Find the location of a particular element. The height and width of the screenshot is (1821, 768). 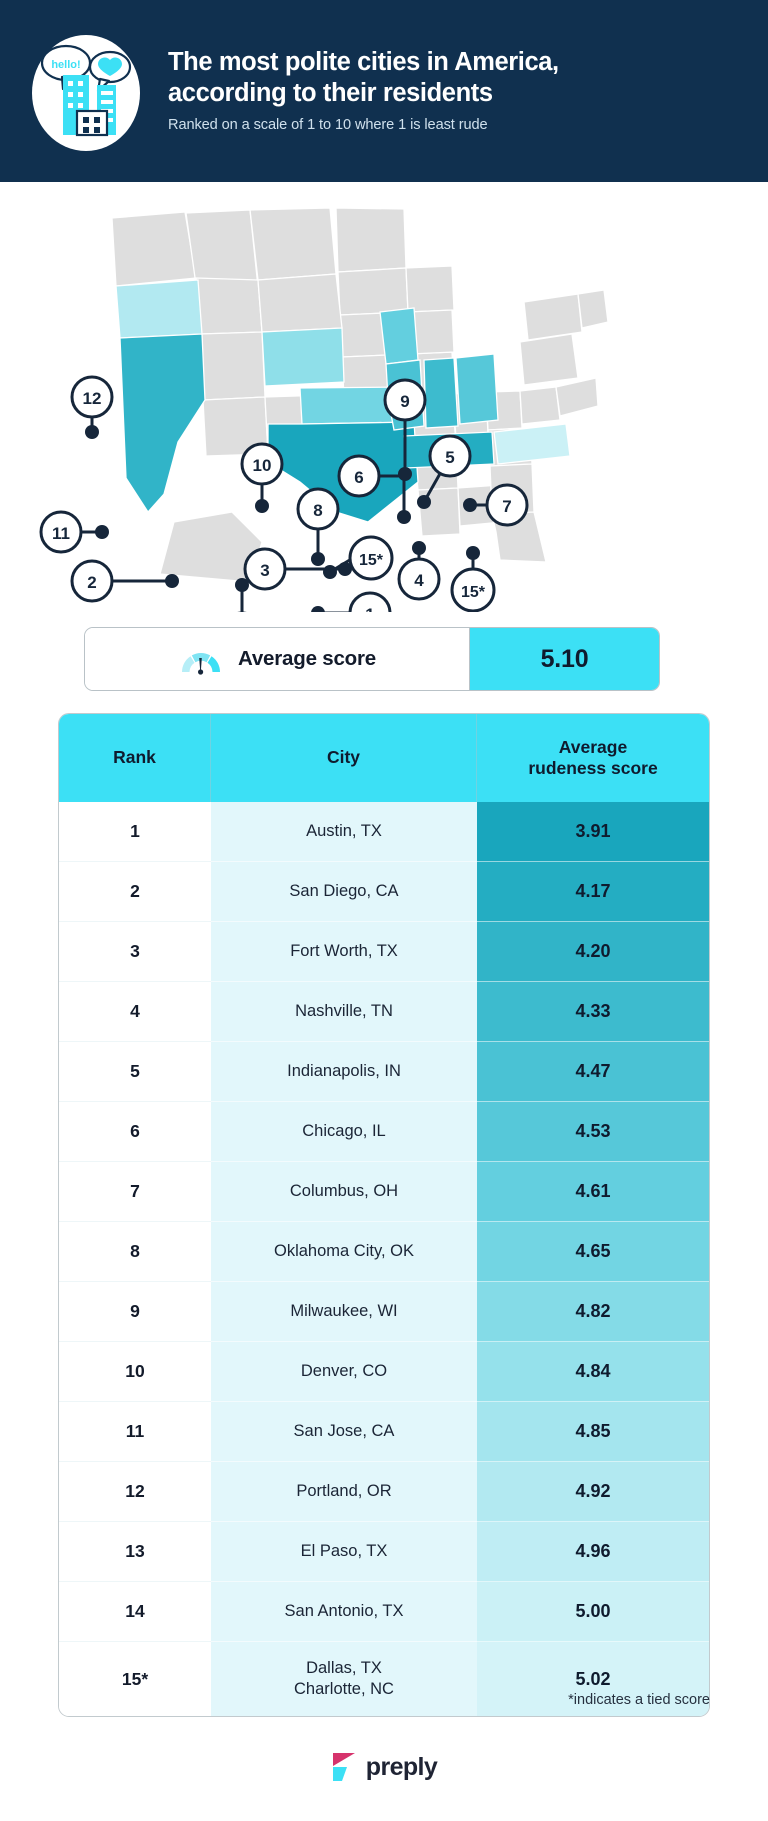

svg-text: 5 is located at coordinates (449, 457).